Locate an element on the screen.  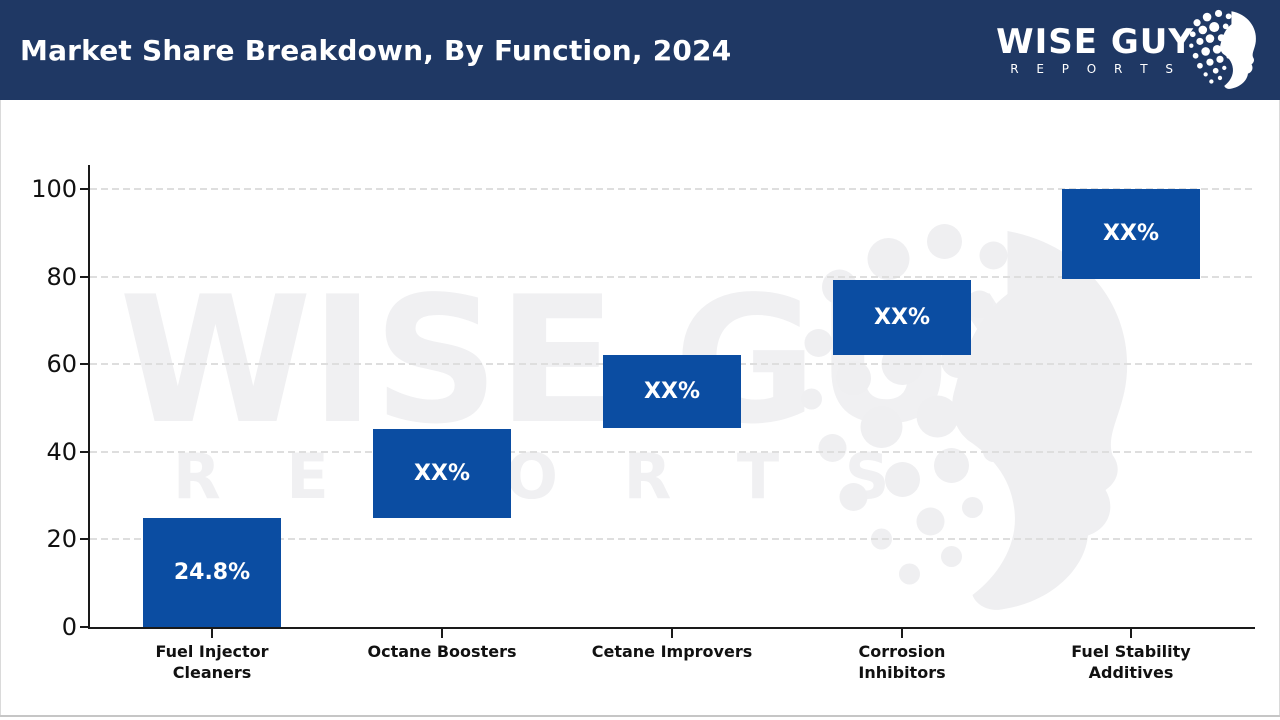
x-category-label-line: Cleaners is located at coordinates (212, 672).